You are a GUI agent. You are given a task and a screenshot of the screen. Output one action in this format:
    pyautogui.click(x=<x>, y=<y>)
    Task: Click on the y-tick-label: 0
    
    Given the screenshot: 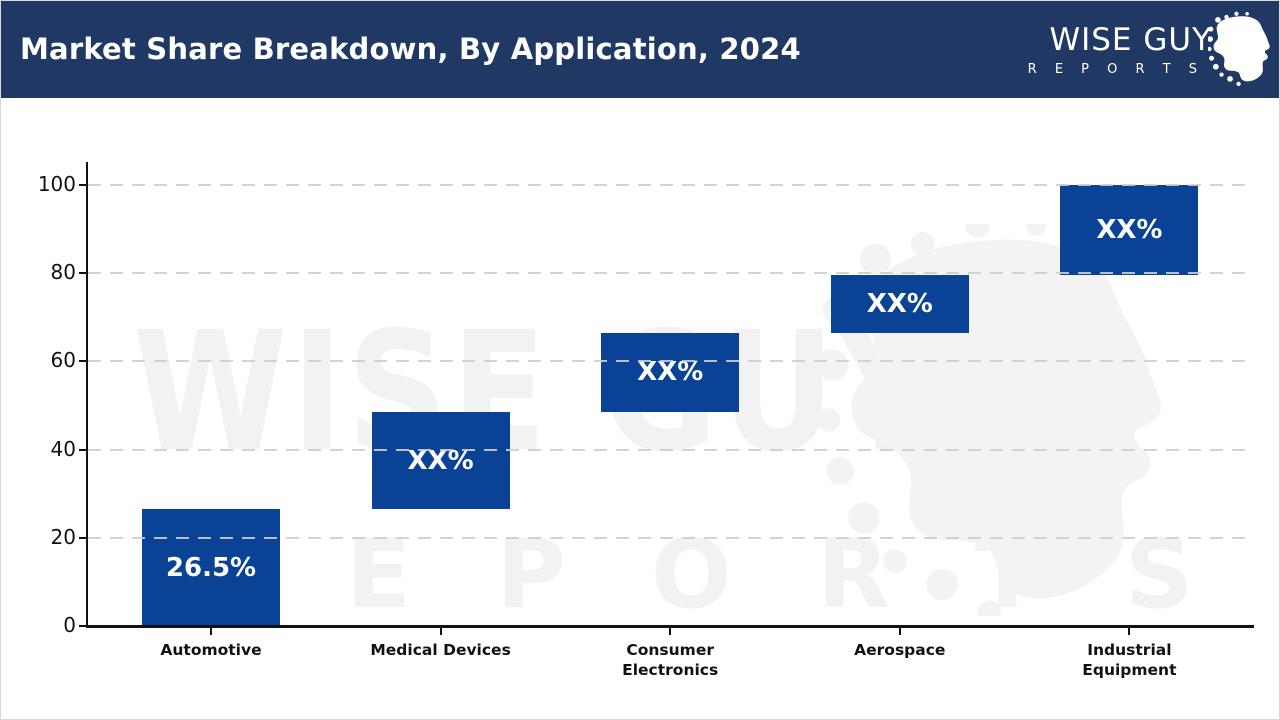 What is the action you would take?
    pyautogui.click(x=69, y=625)
    